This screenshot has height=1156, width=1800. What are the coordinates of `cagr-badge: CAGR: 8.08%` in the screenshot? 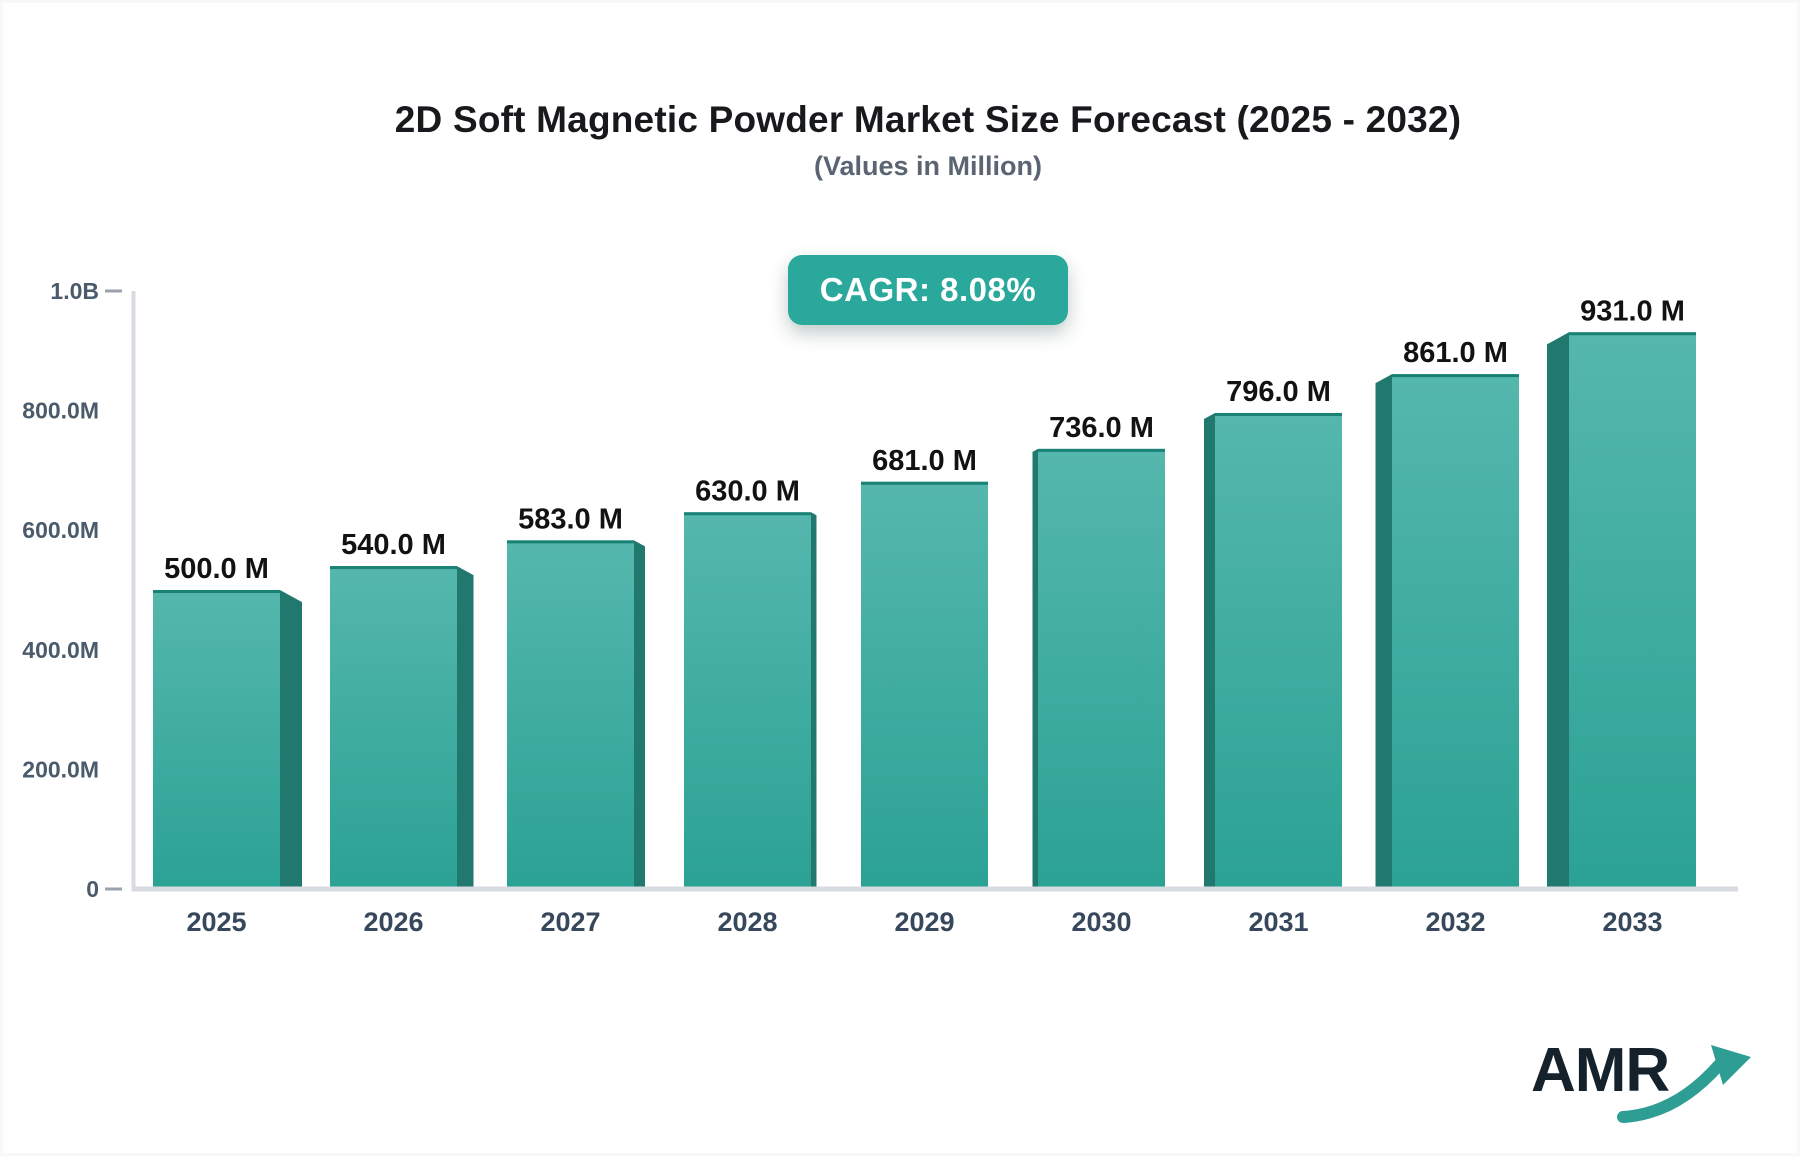 It's located at (928, 290).